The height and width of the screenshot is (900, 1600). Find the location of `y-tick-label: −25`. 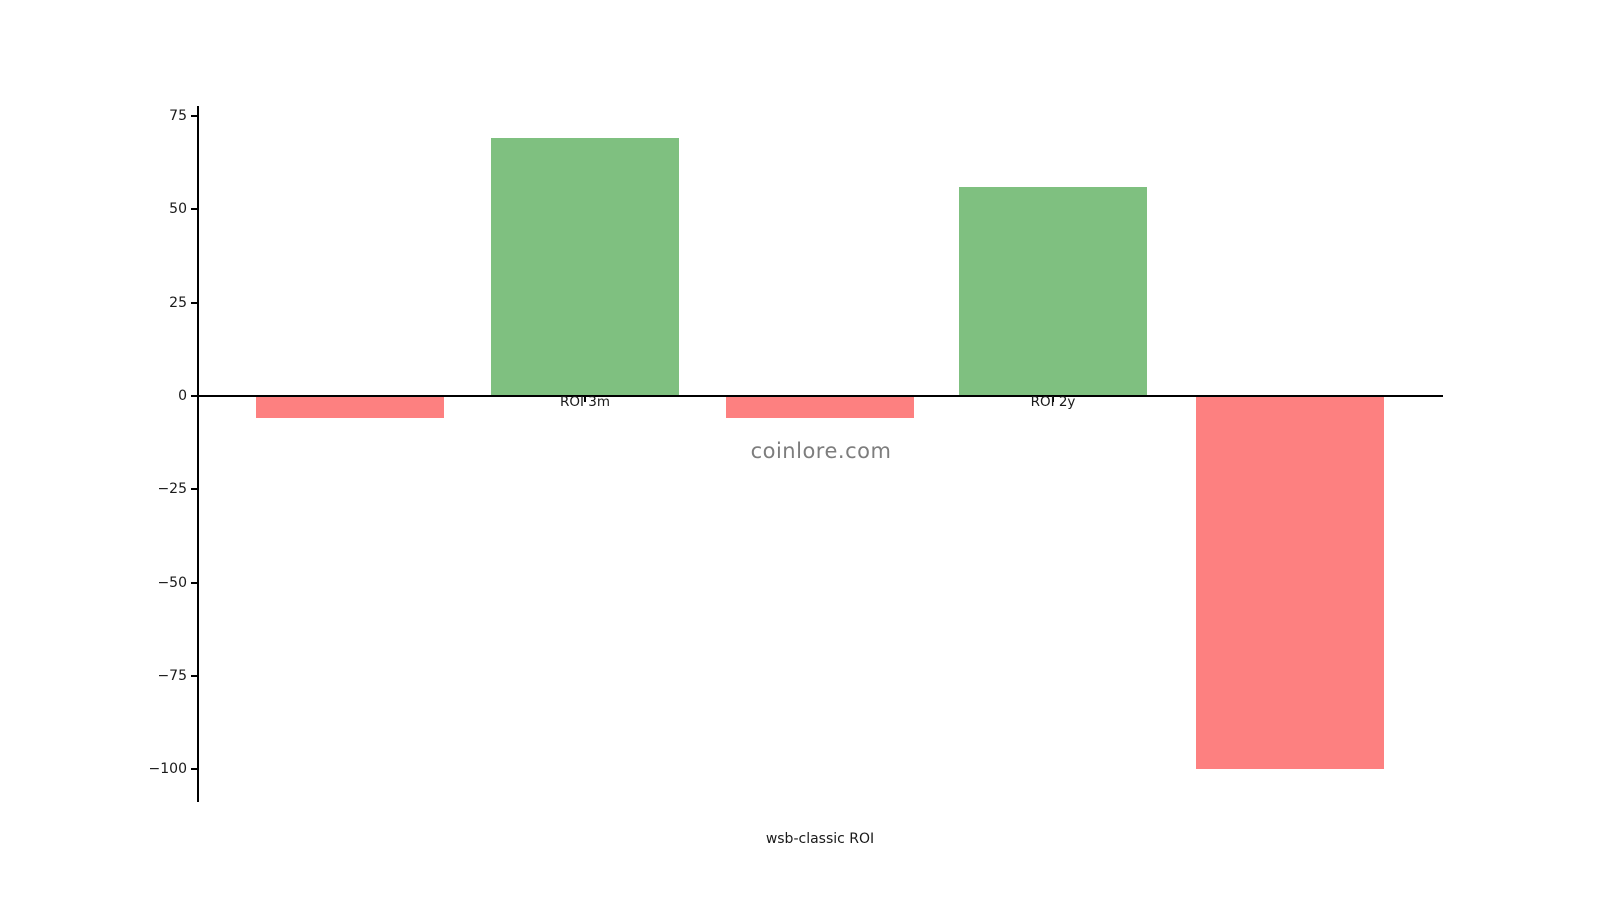

y-tick-label: −25 is located at coordinates (172, 489).